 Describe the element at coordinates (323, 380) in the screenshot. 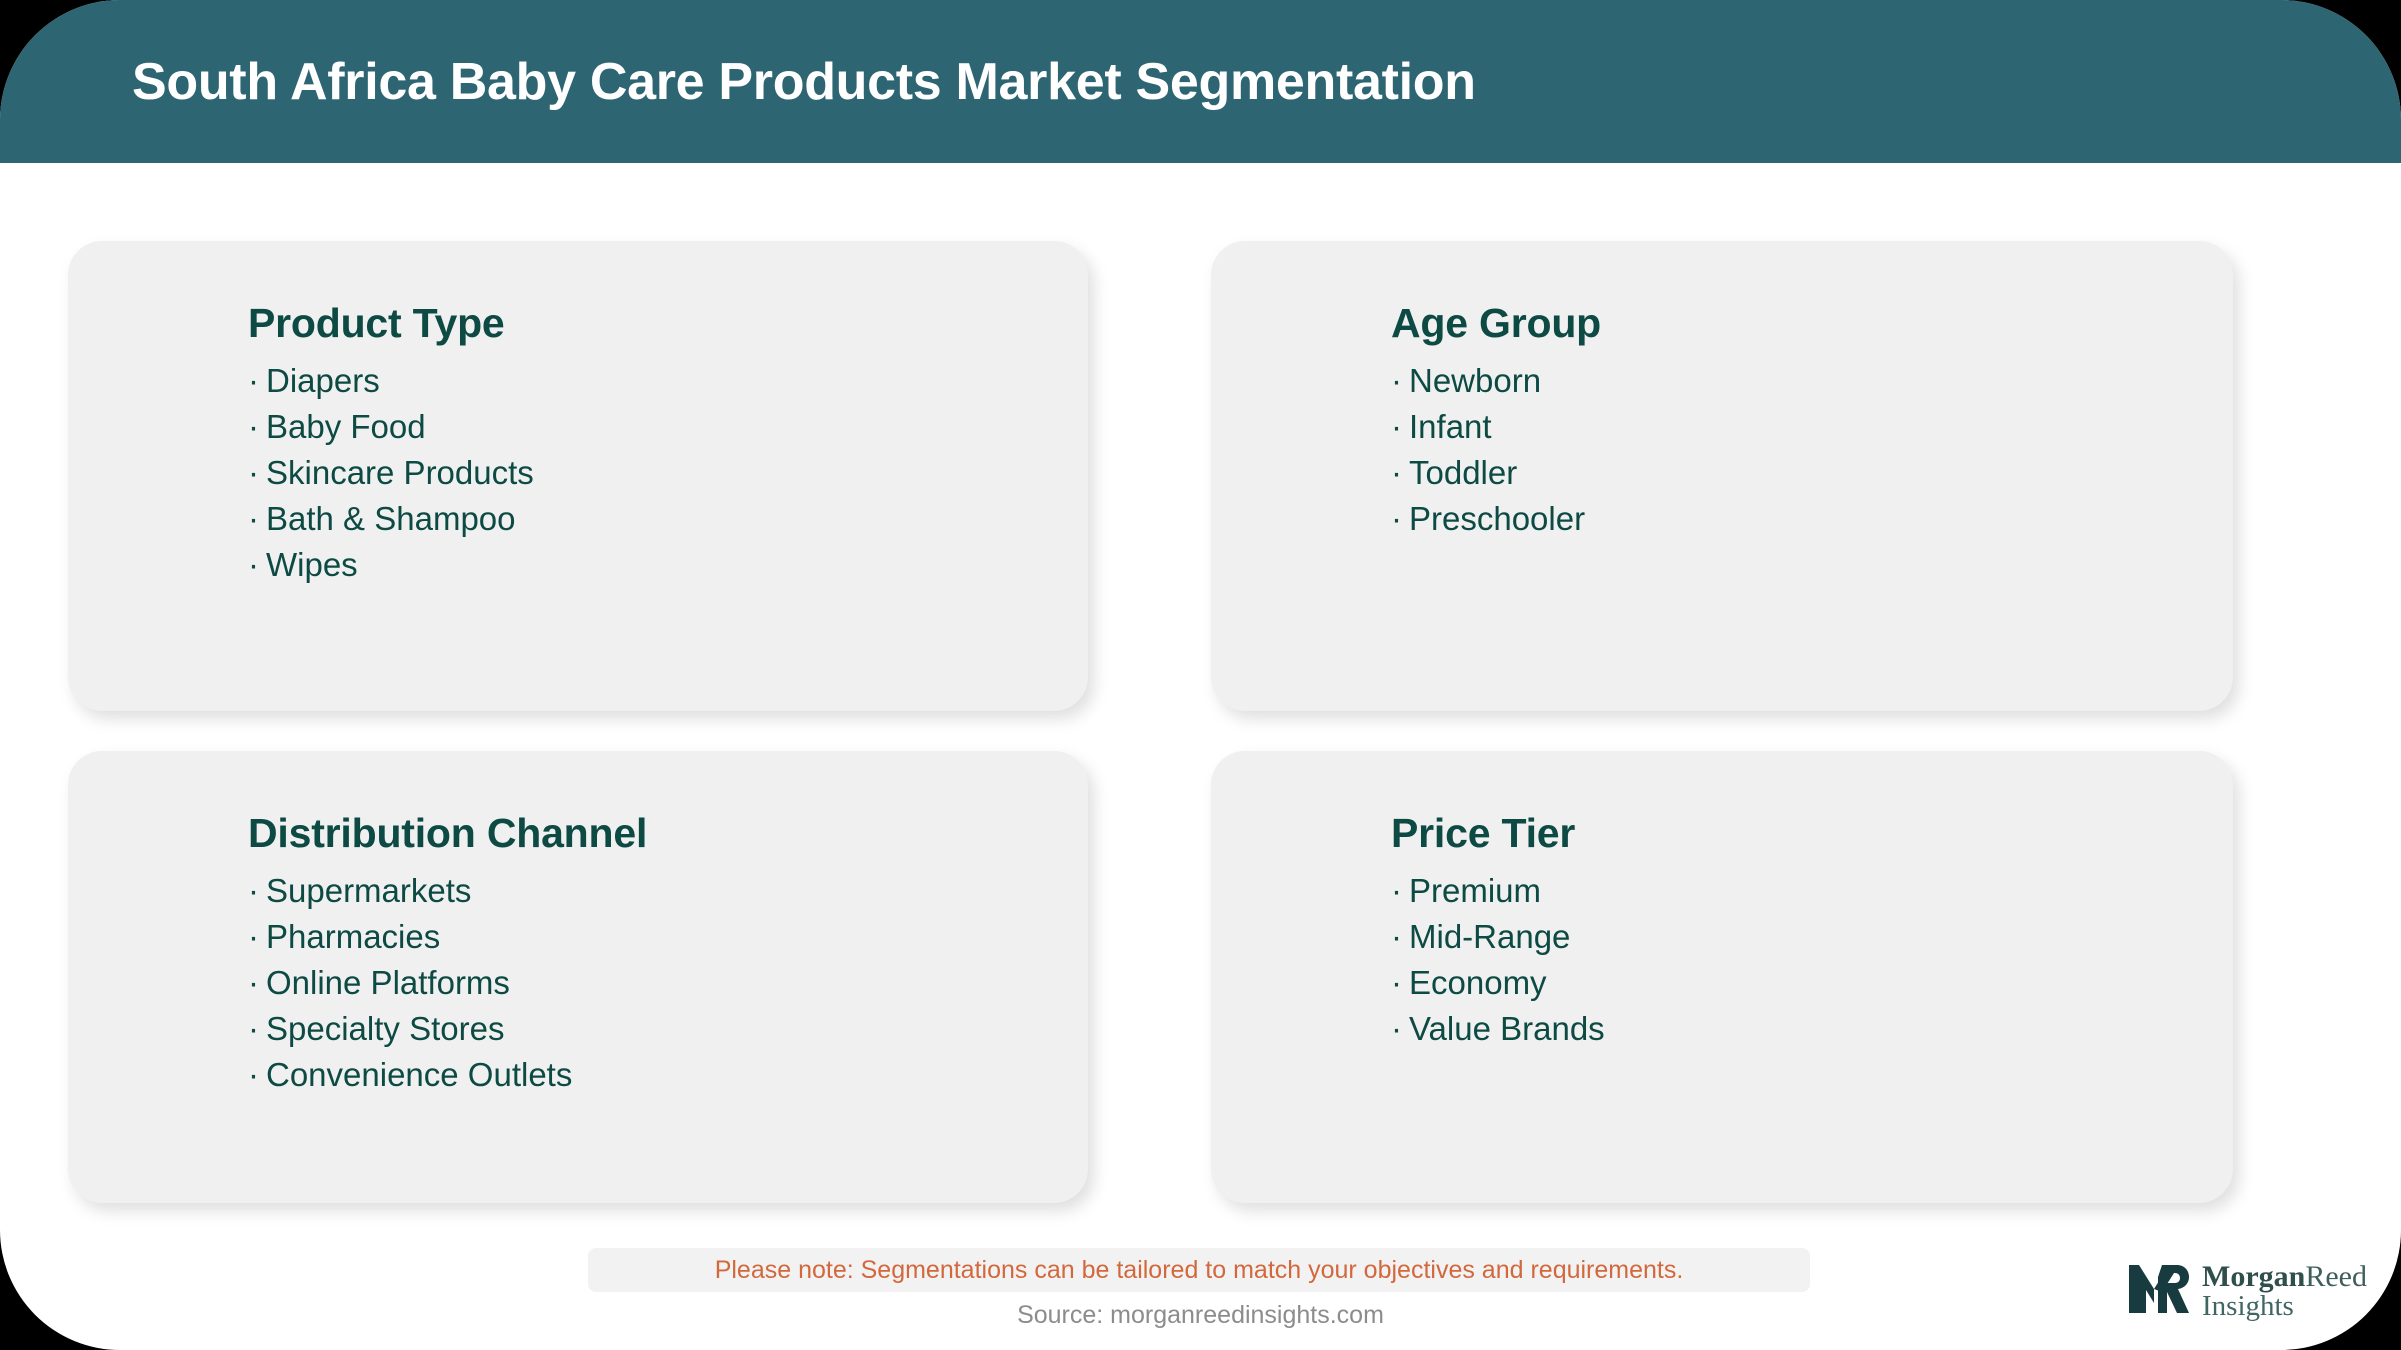

I see `list-item-label: Diapers` at that location.